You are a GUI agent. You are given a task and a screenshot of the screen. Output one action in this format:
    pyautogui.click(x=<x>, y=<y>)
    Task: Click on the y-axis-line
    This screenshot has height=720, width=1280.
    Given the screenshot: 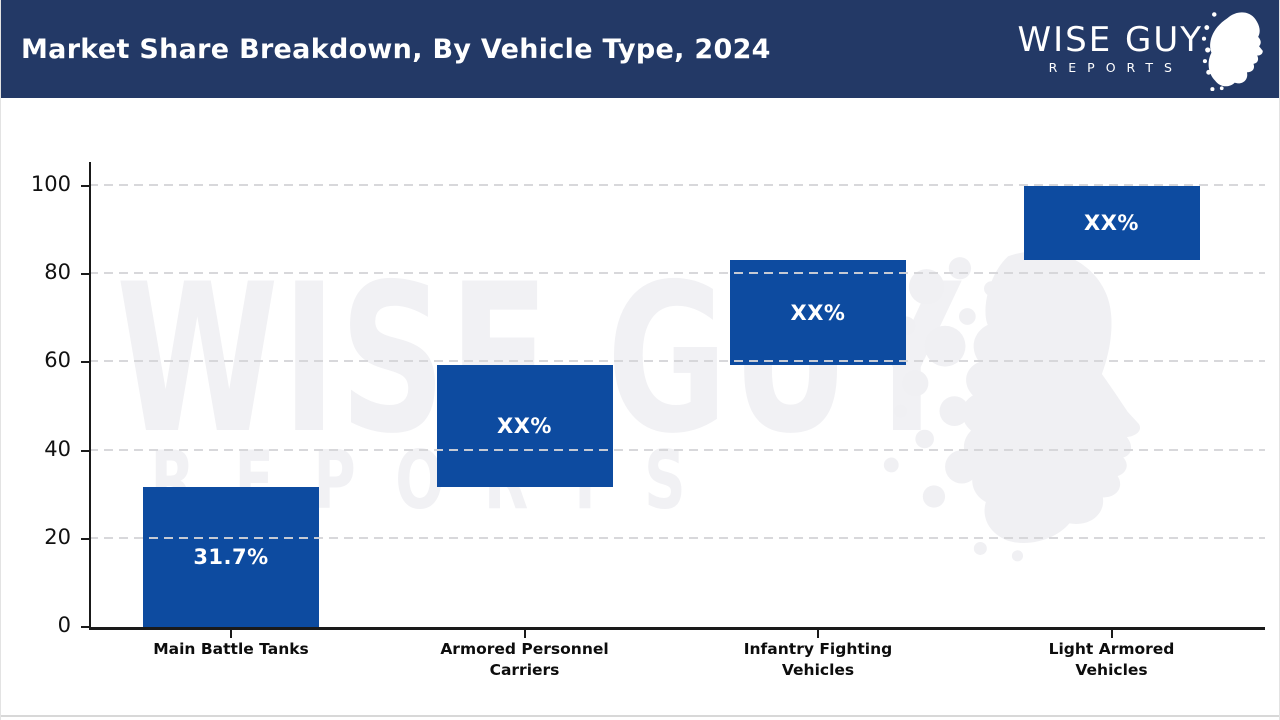 What is the action you would take?
    pyautogui.click(x=90, y=396)
    